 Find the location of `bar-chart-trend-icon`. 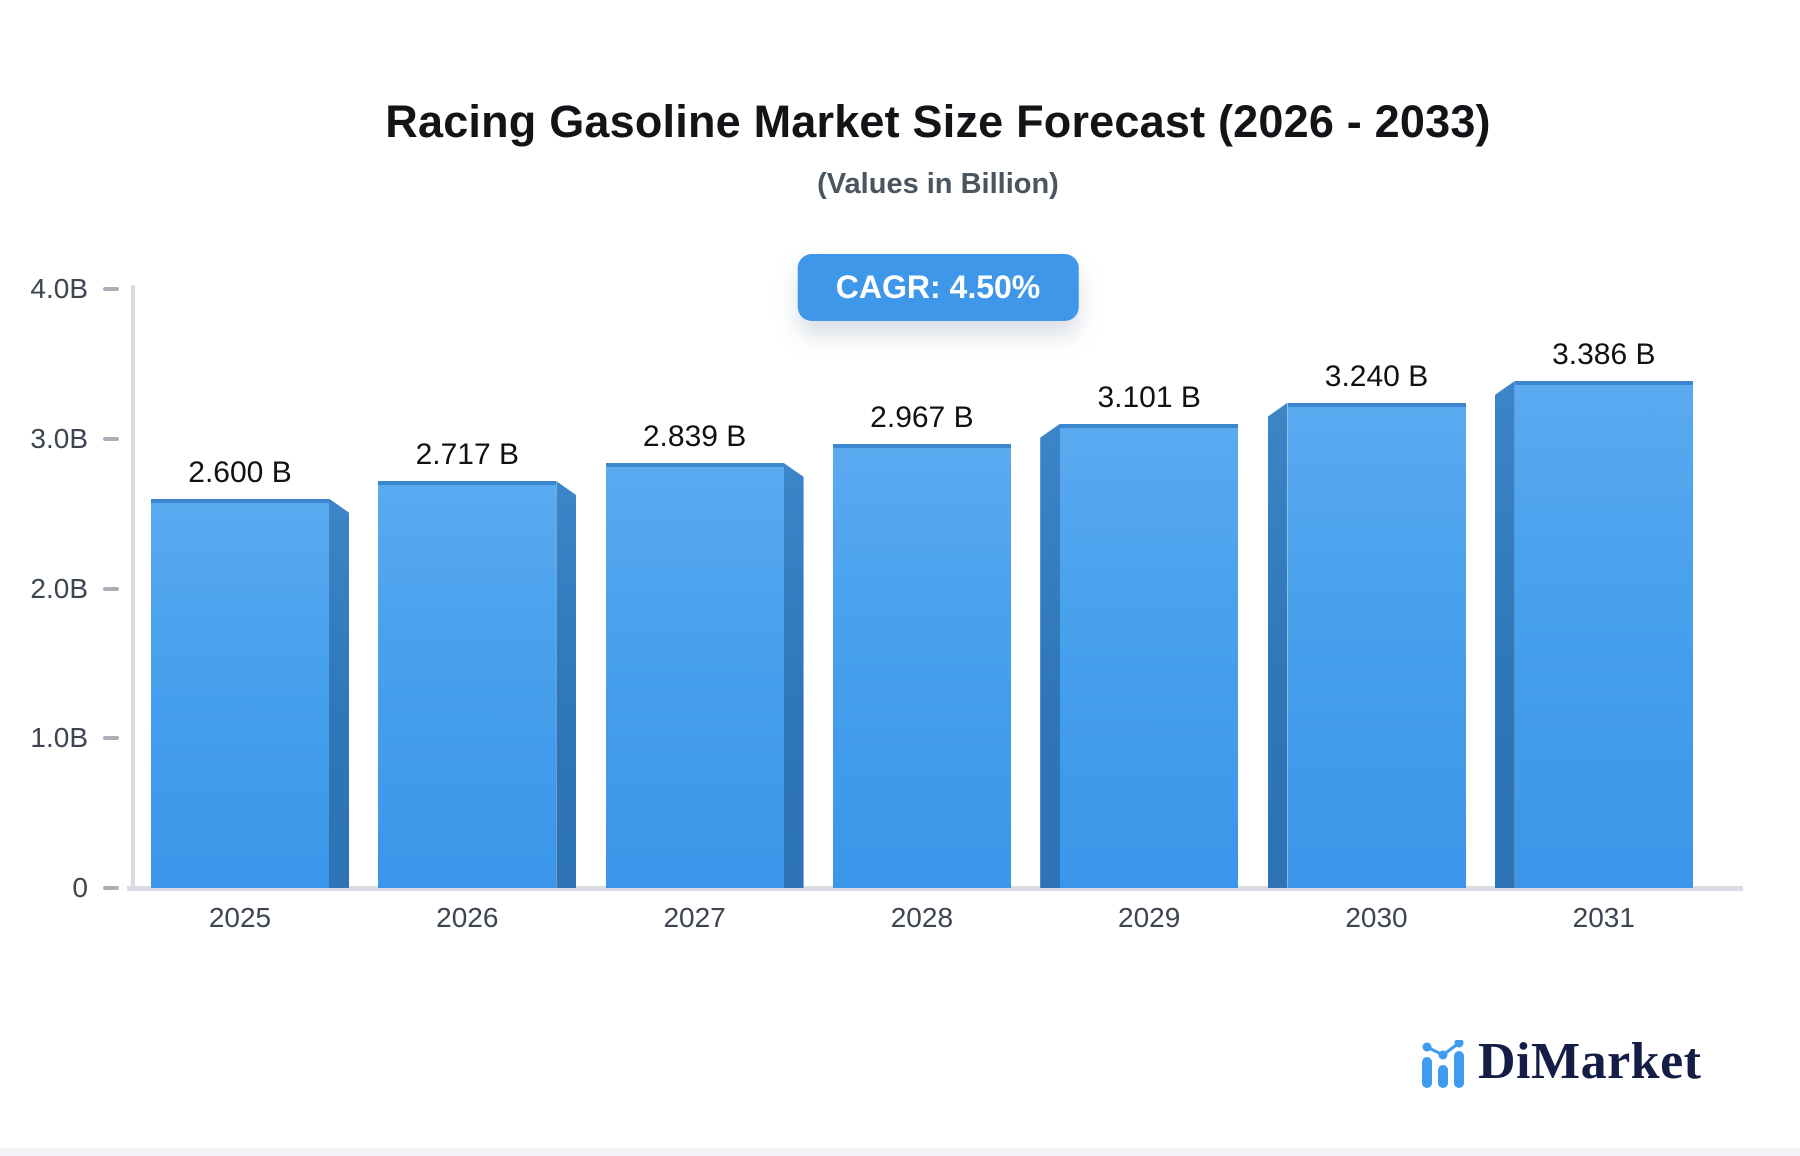

bar-chart-trend-icon is located at coordinates (1443, 1064).